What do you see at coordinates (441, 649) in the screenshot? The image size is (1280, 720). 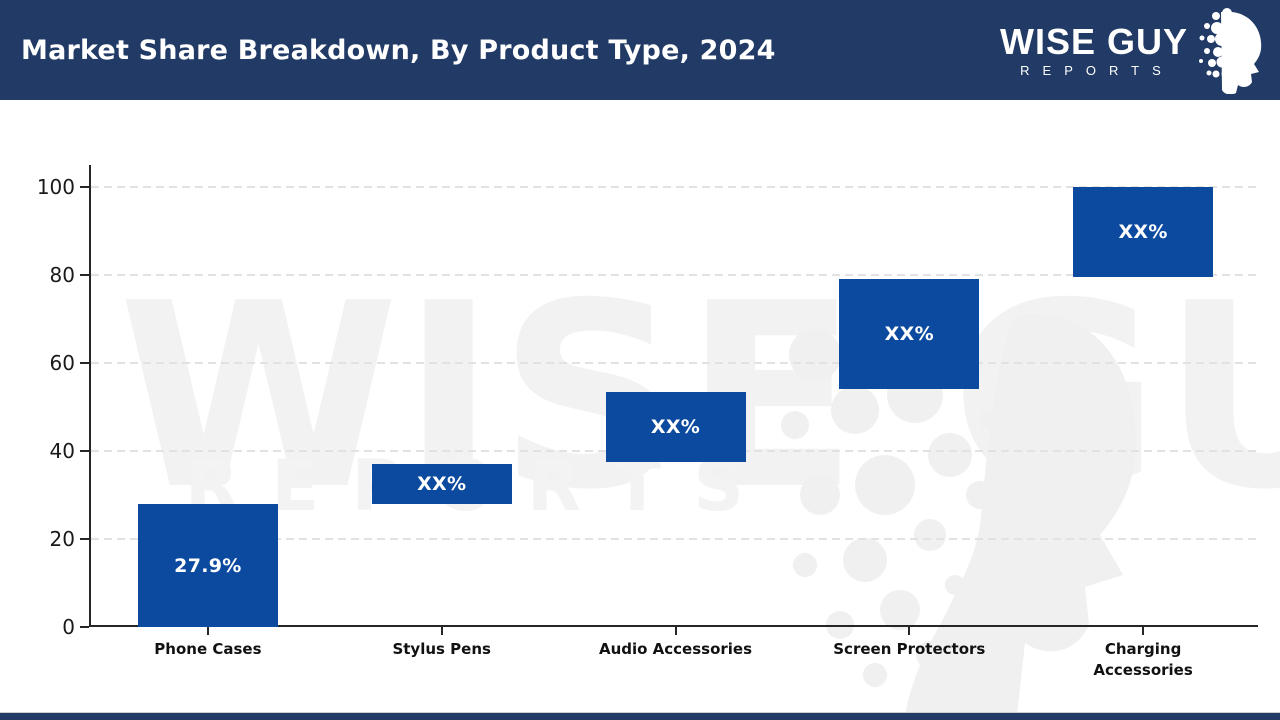 I see `x-category-label: Stylus Pens` at bounding box center [441, 649].